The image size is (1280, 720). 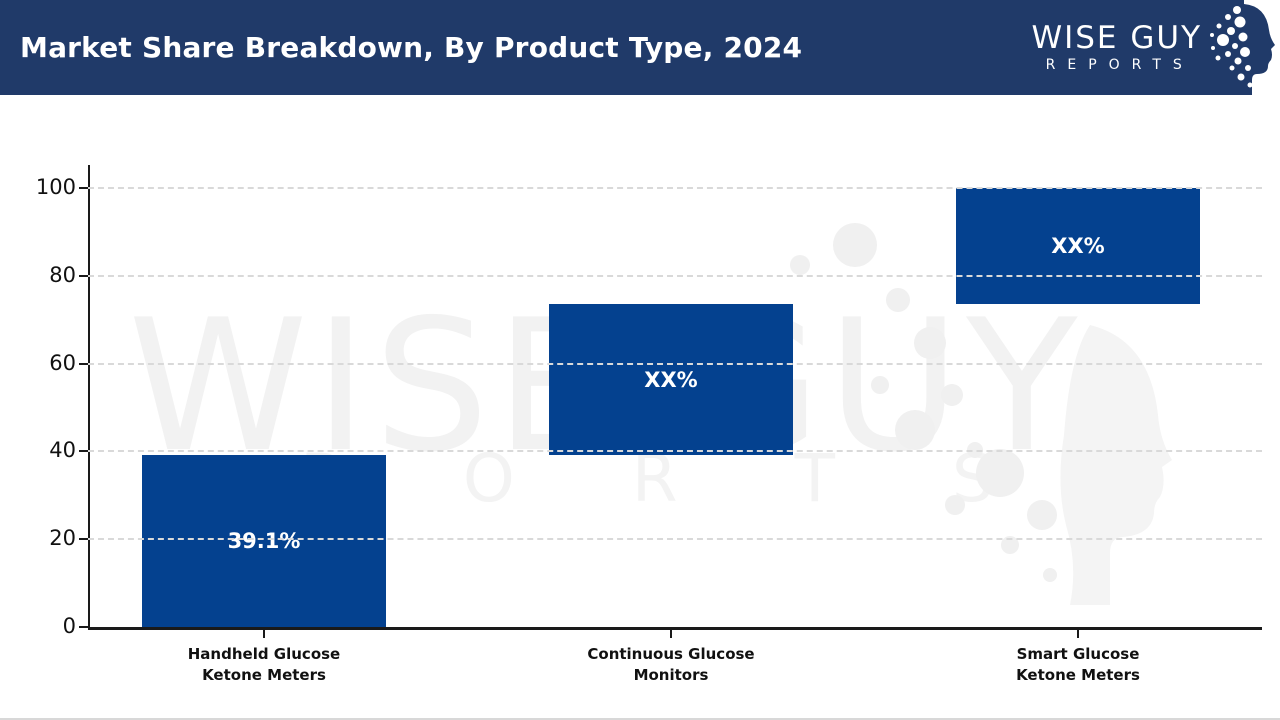 I want to click on logo-wordmark: WISE GUY REPORTS, so click(x=1116, y=47).